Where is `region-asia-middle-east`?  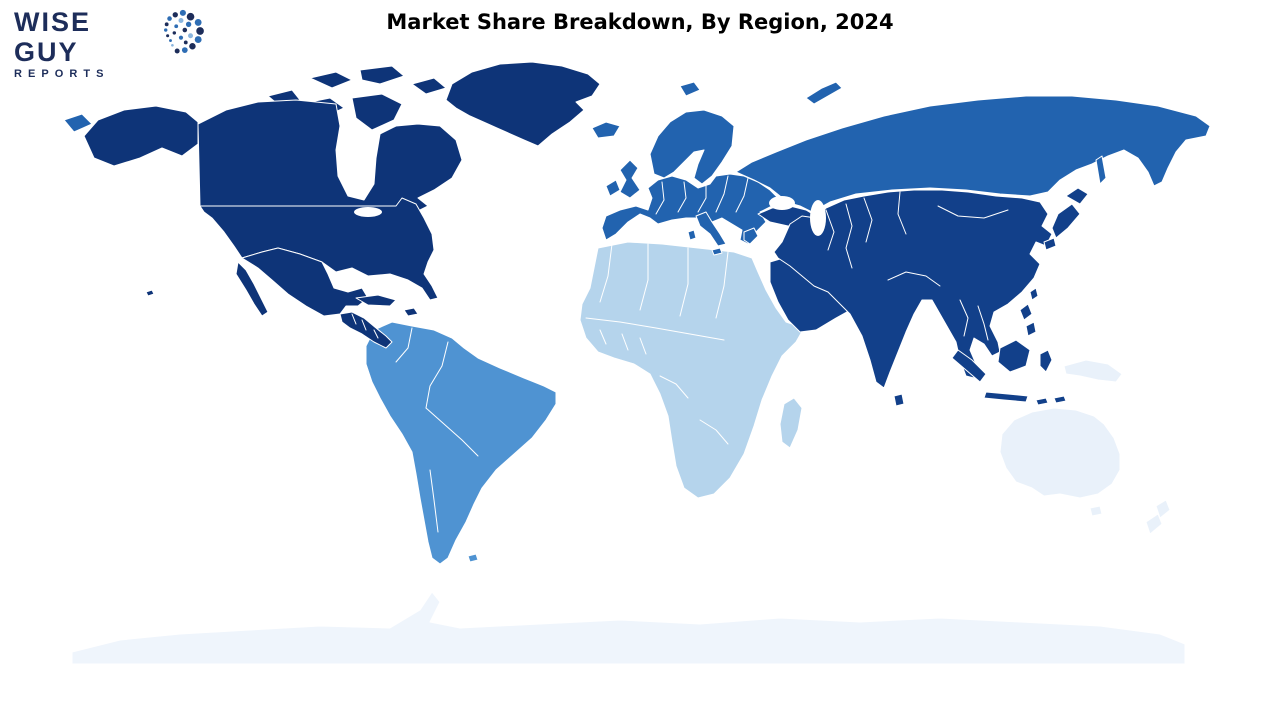 region-asia-middle-east is located at coordinates (923, 297).